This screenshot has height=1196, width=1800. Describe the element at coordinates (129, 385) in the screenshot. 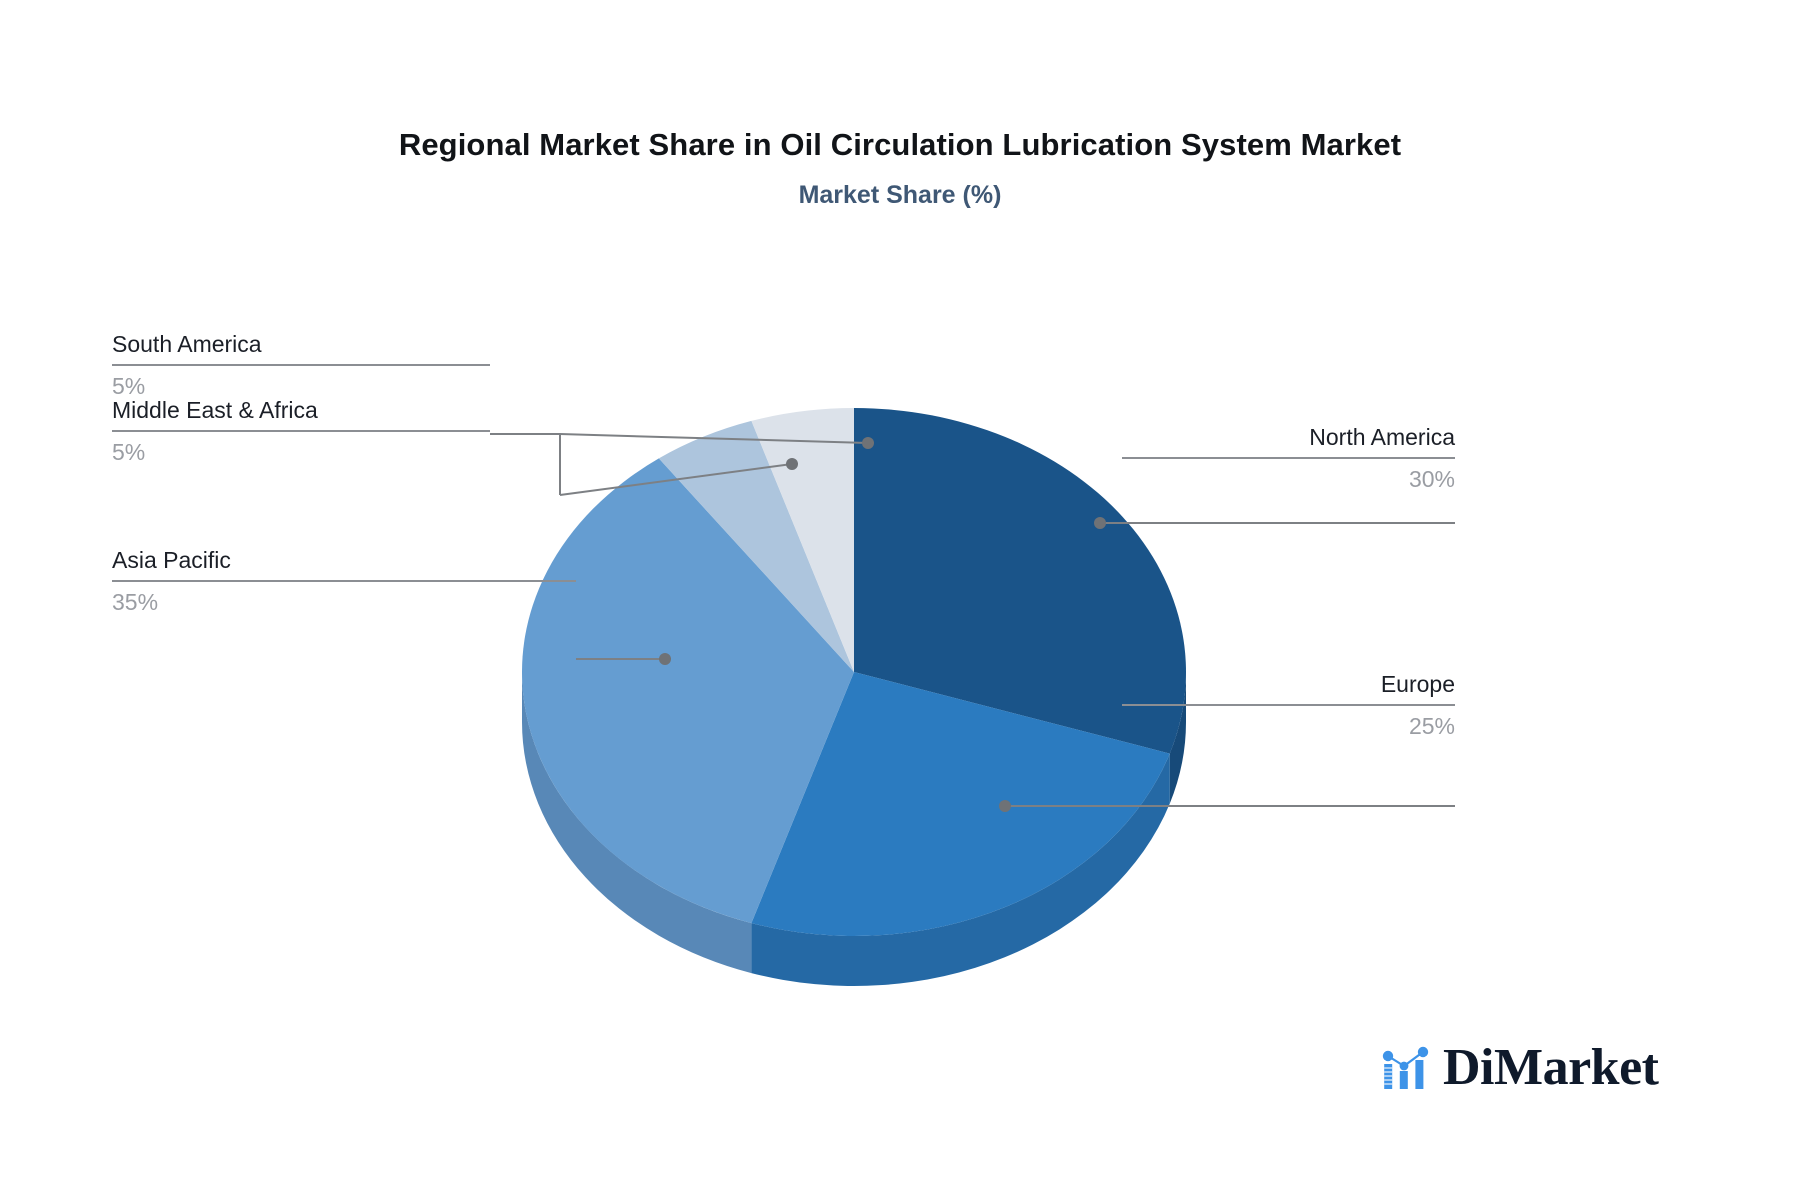

I see `callout-value-south-america: 5%` at that location.